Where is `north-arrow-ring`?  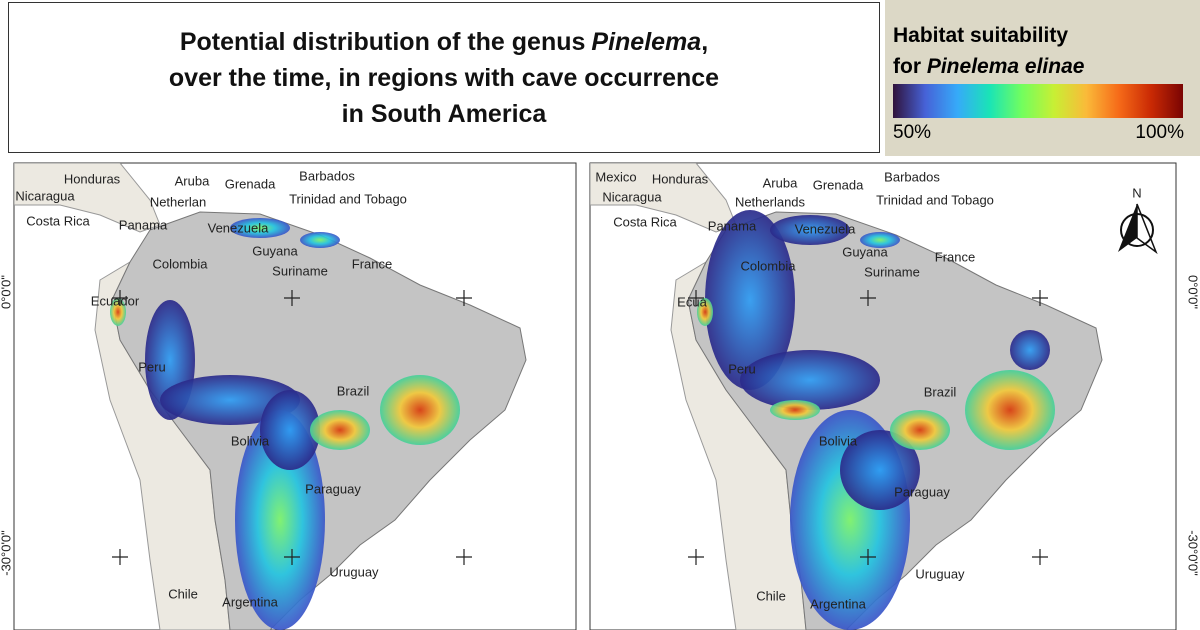 north-arrow-ring is located at coordinates (1137, 230).